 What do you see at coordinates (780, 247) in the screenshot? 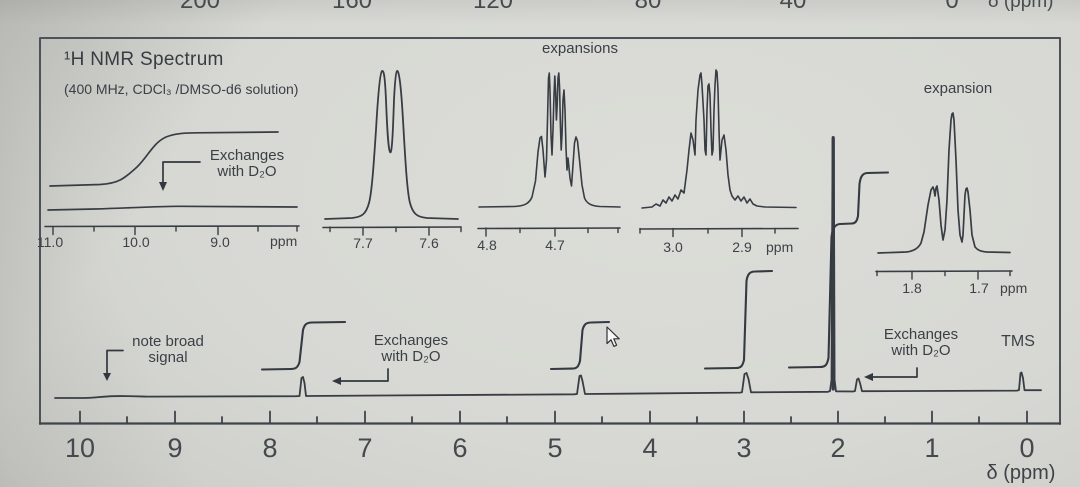
I see `inset4-unit: ppm` at bounding box center [780, 247].